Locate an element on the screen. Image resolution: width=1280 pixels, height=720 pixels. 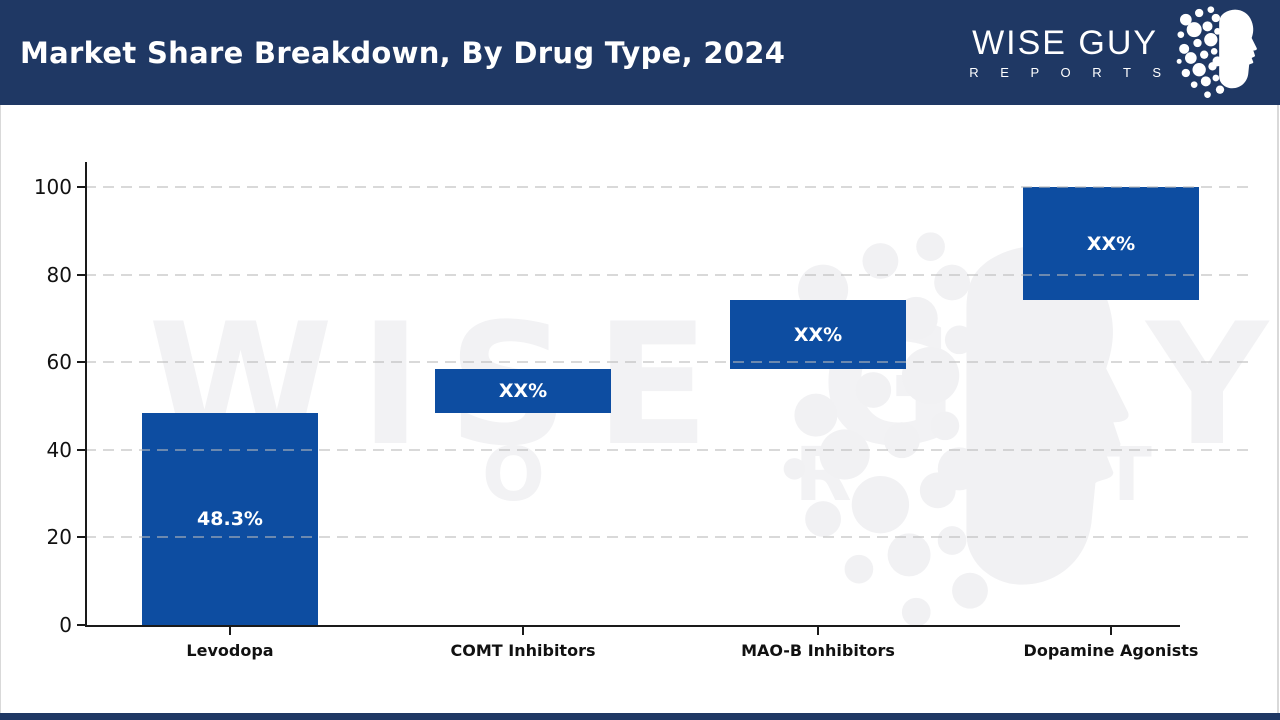
x-axis-line is located at coordinates (632, 626).